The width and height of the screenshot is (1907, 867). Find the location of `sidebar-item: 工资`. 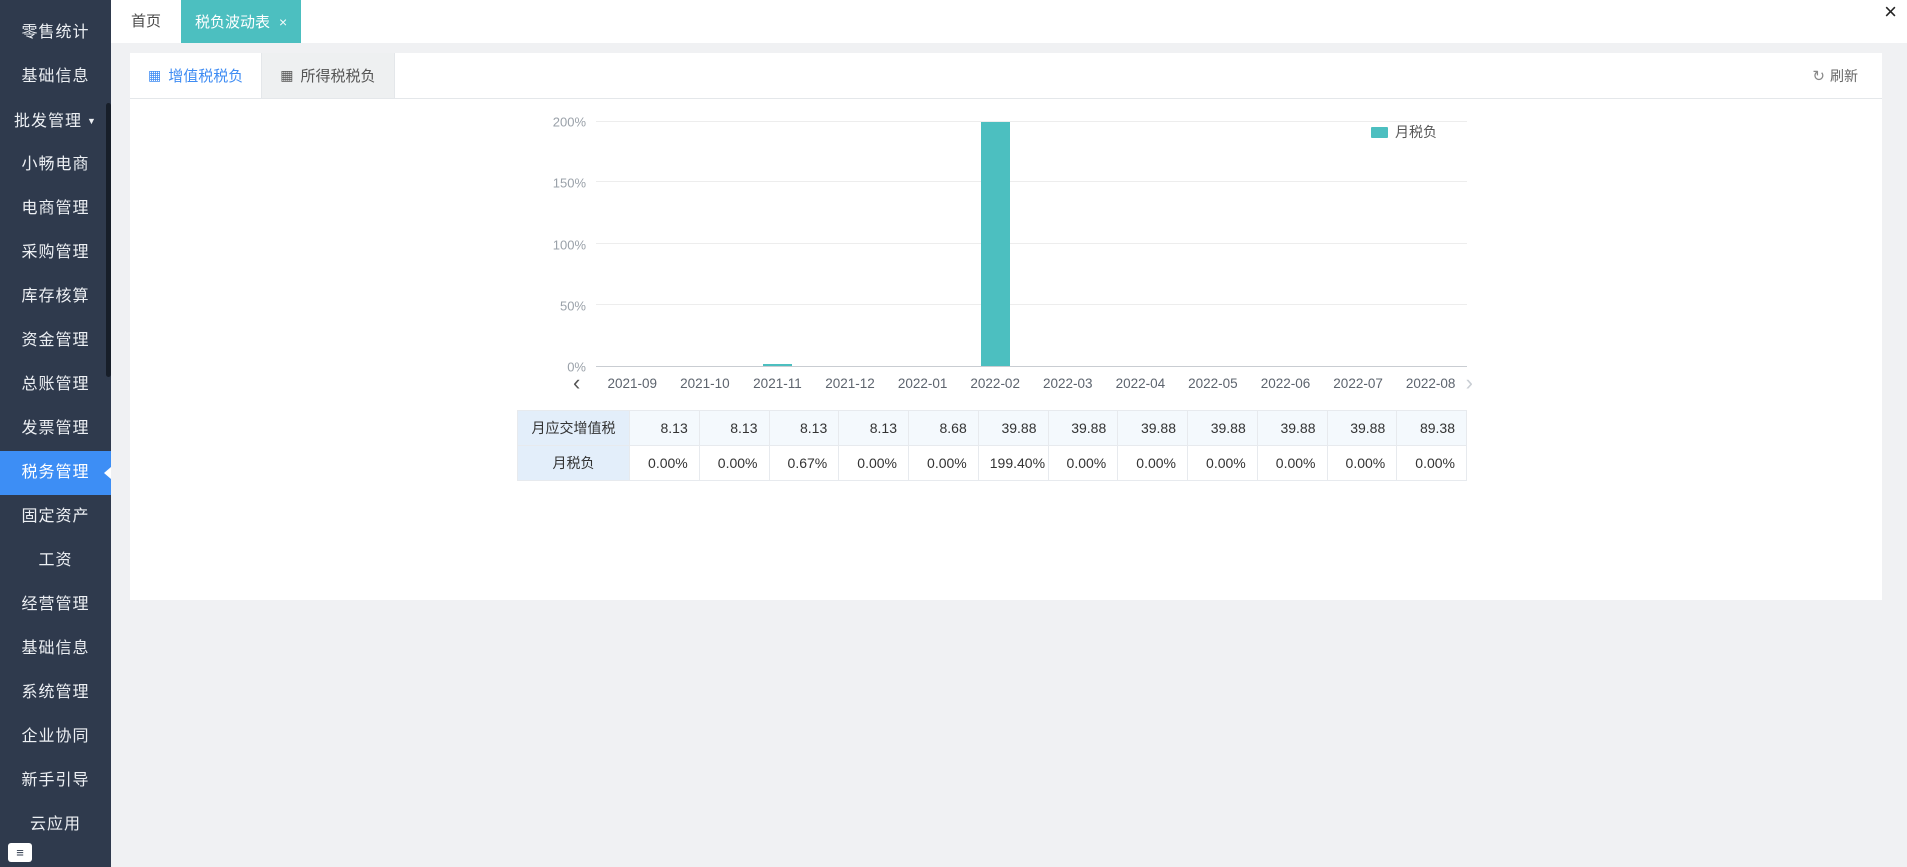

sidebar-item: 工资 is located at coordinates (55, 561).